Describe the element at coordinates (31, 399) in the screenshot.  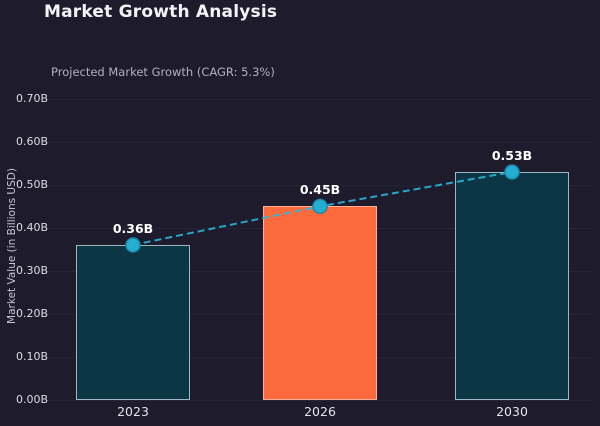
I see `y-tick-label: 0.00B` at that location.